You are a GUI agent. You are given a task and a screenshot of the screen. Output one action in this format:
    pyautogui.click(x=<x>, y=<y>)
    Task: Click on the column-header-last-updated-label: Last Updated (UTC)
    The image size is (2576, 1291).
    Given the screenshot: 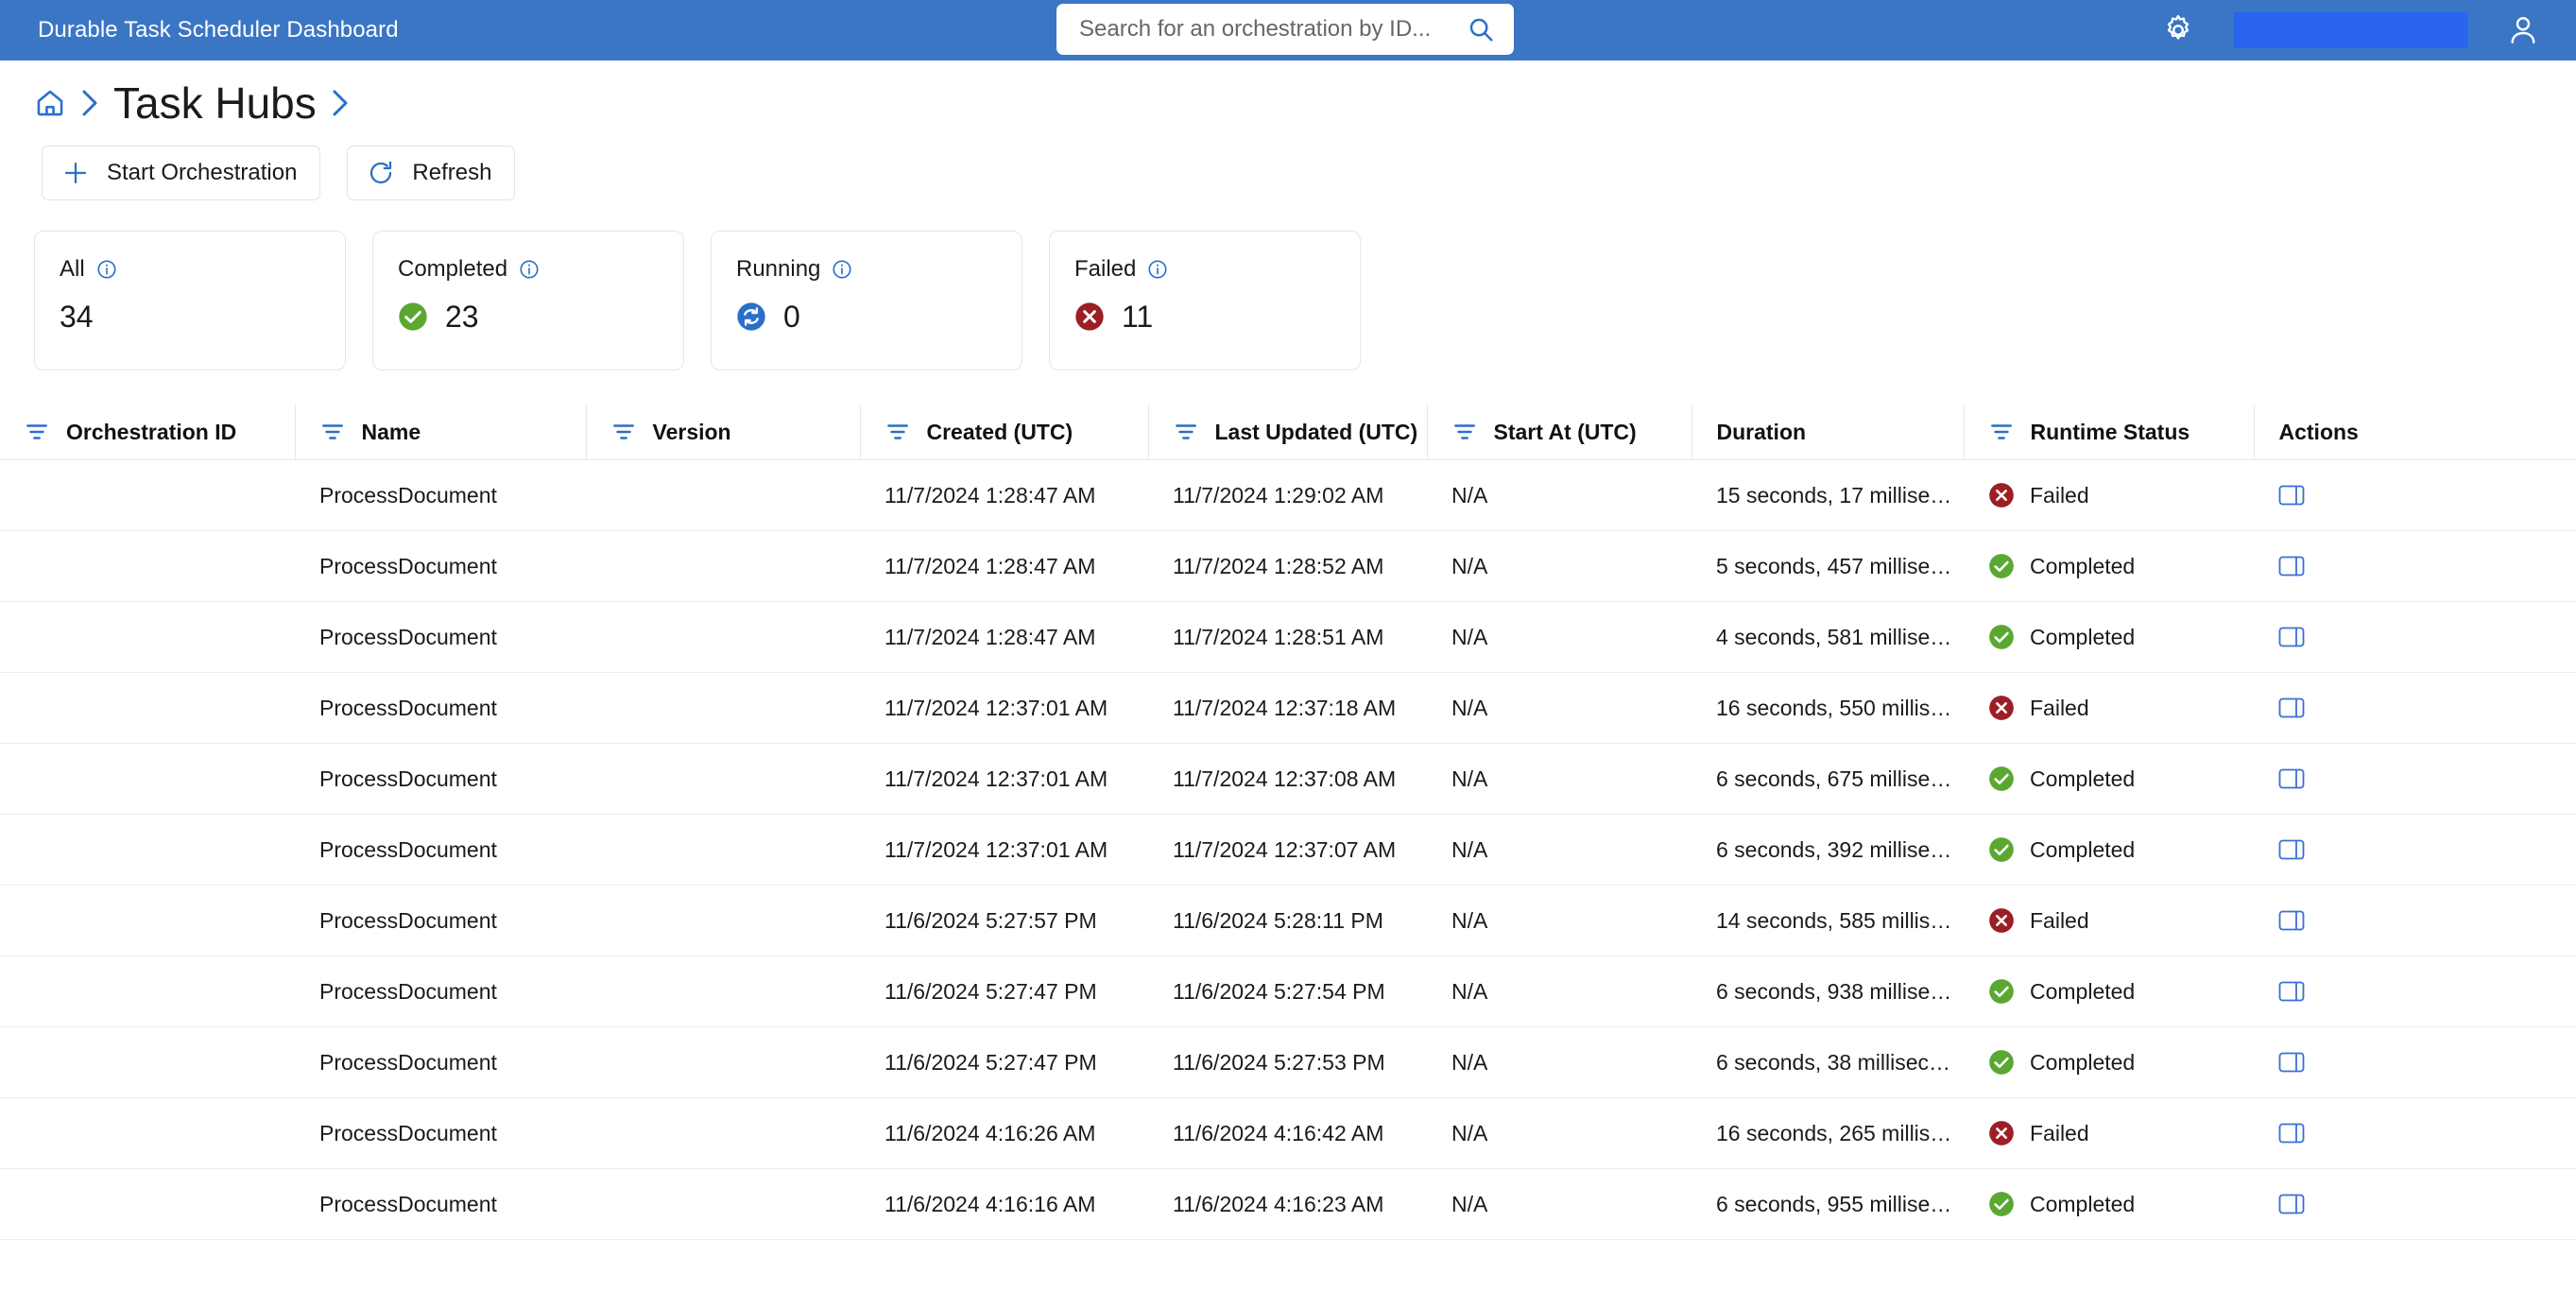 What is the action you would take?
    pyautogui.click(x=1316, y=431)
    